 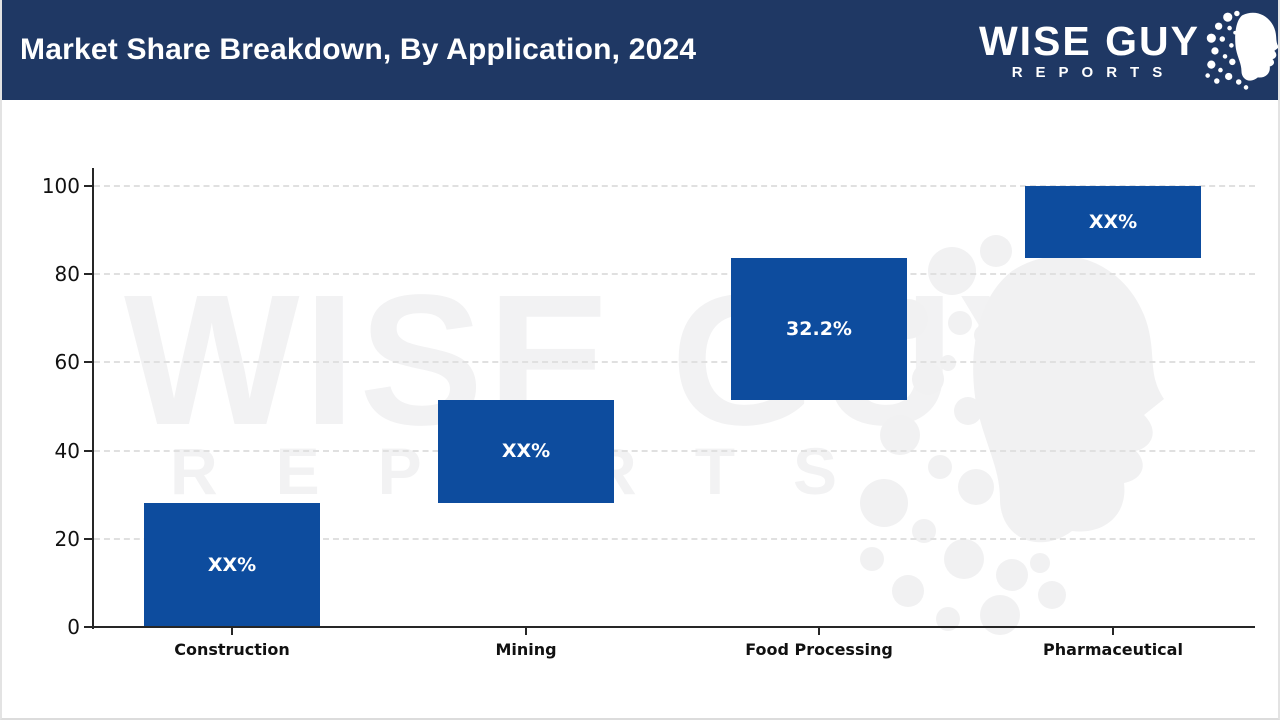 What do you see at coordinates (93, 398) in the screenshot?
I see `y-axis-line` at bounding box center [93, 398].